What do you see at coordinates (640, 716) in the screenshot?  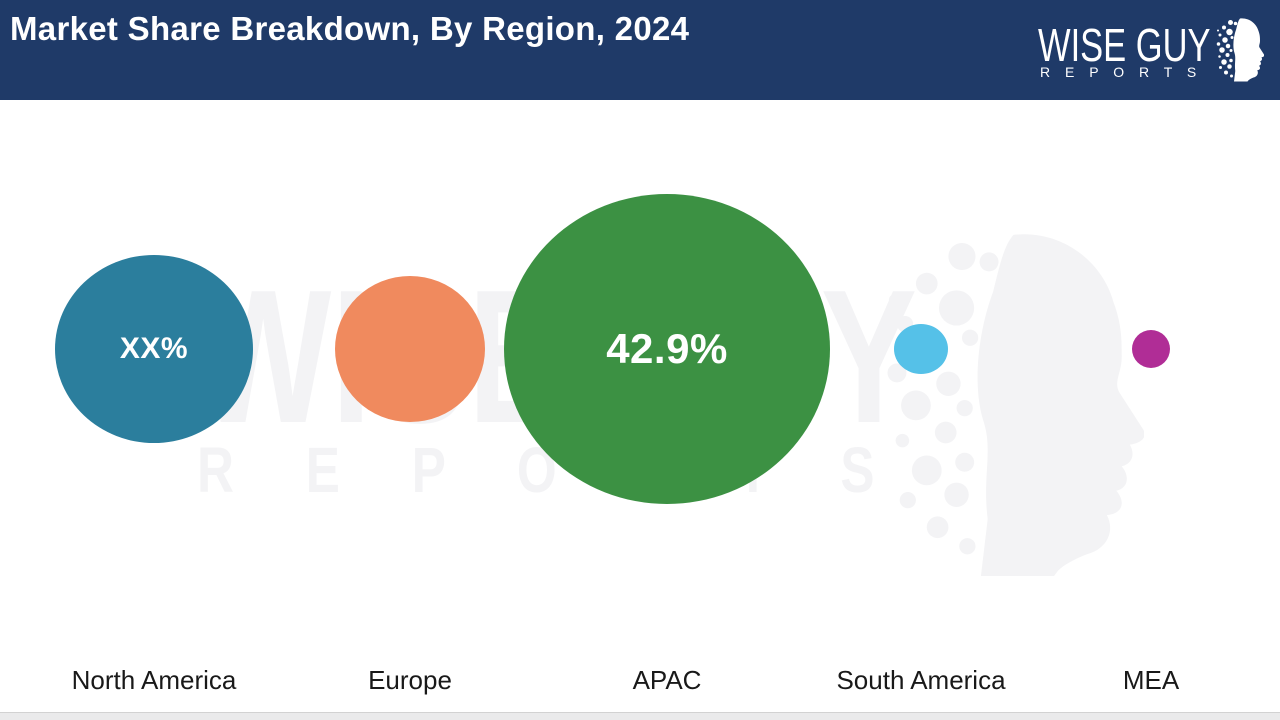 I see `bottom-scrollbar-track` at bounding box center [640, 716].